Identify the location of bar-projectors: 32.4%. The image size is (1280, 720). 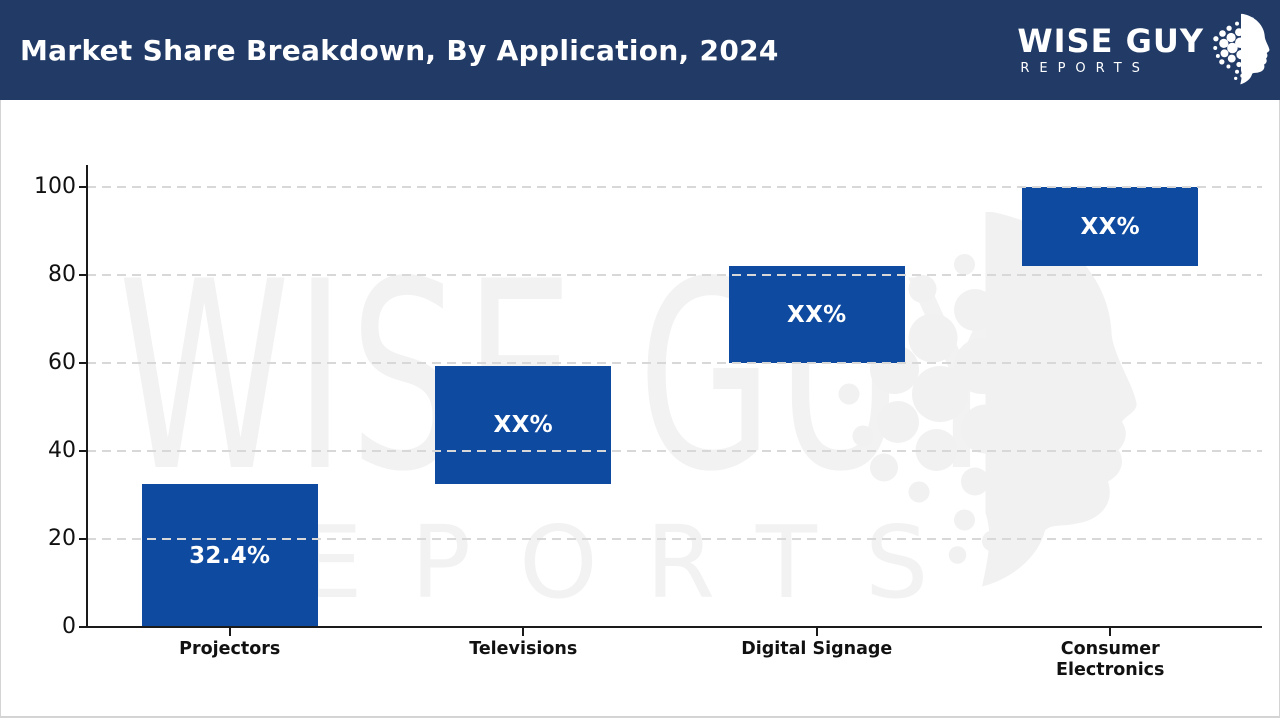
(229, 555).